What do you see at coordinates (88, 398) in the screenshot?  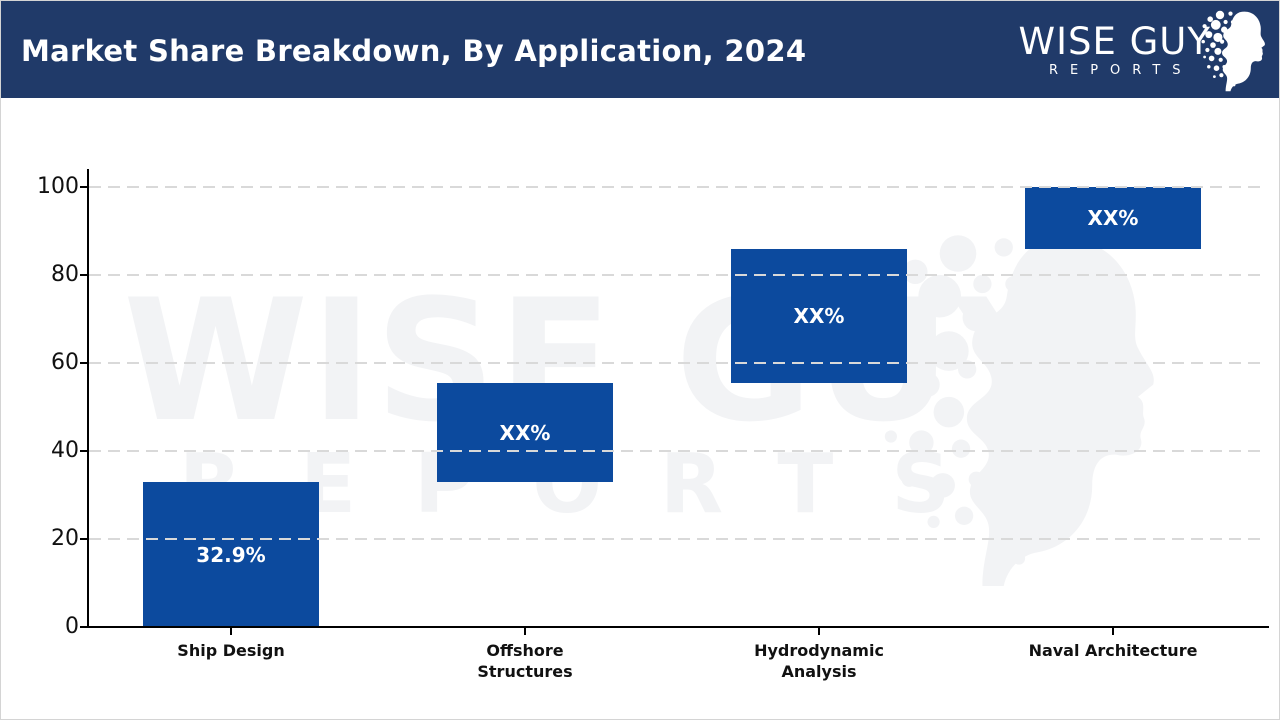 I see `y-axis-line` at bounding box center [88, 398].